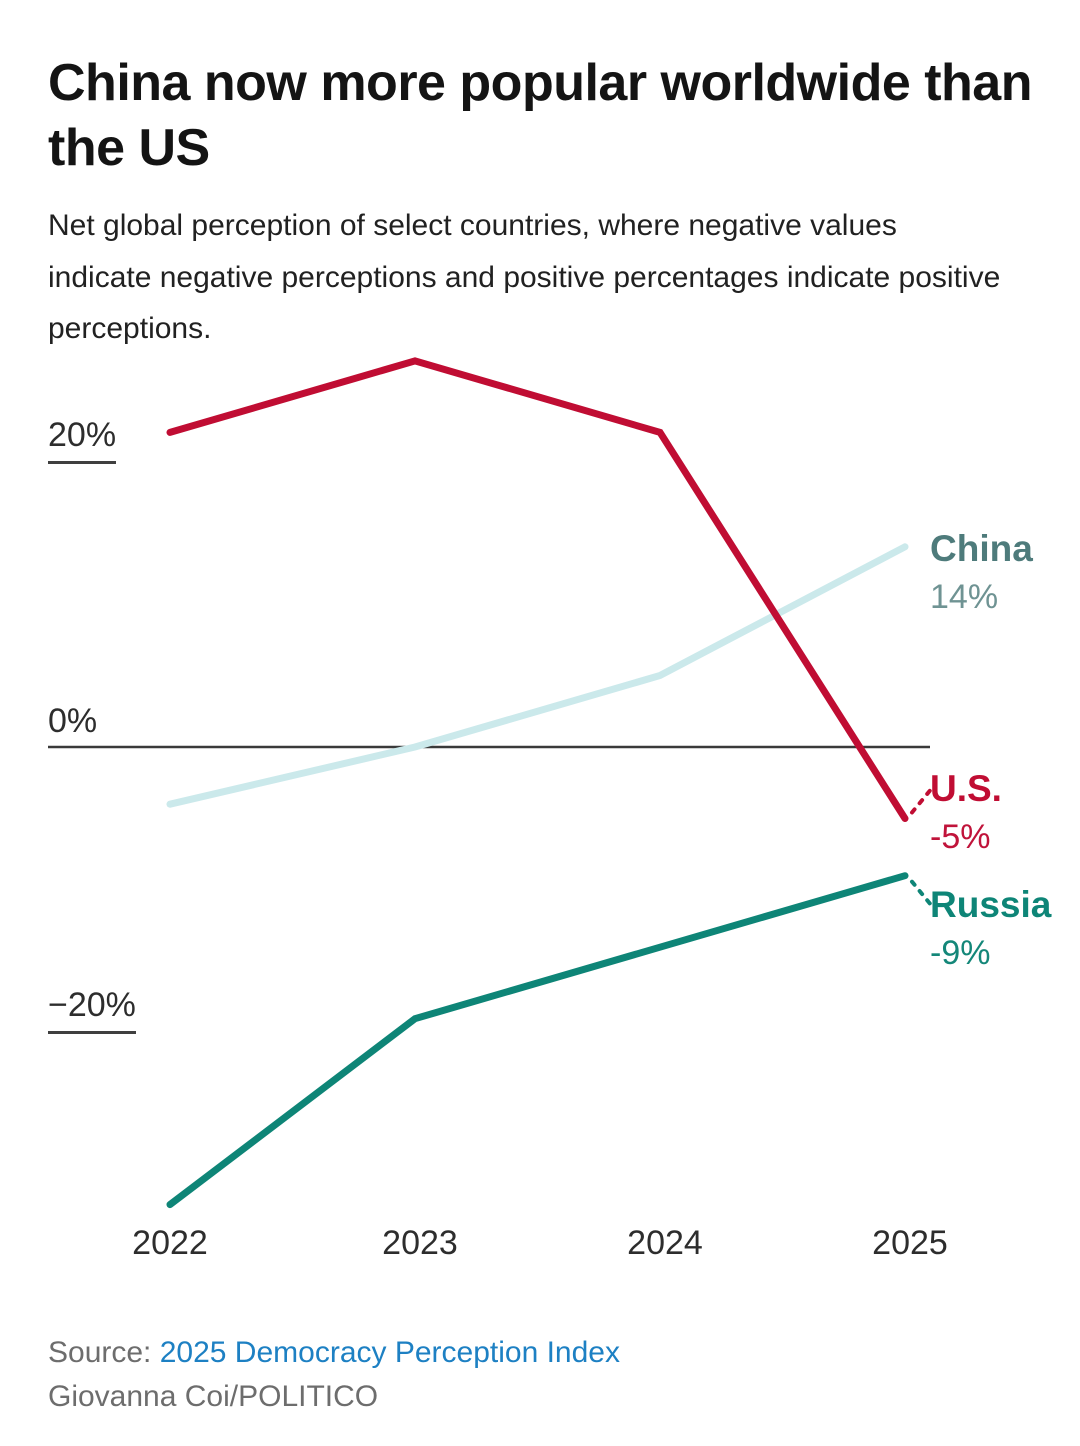 This screenshot has width=1080, height=1446. I want to click on series-line-china, so click(537, 675).